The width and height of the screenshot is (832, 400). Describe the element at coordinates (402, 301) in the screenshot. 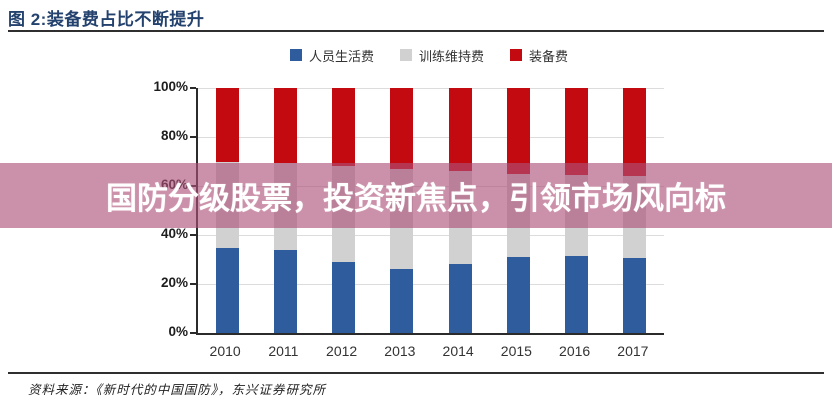

I see `bar-segment-2013-人员生活费` at that location.